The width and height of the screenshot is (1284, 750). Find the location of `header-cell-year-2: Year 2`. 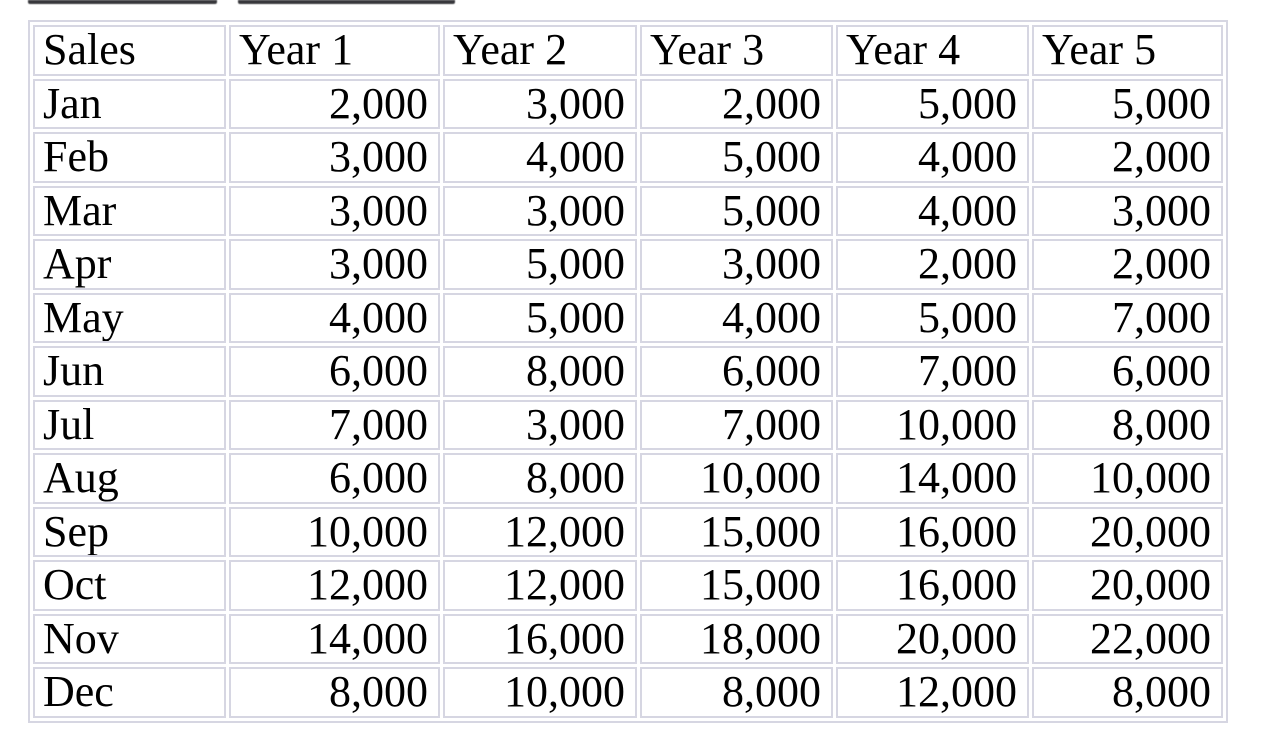

header-cell-year-2: Year 2 is located at coordinates (540, 50).